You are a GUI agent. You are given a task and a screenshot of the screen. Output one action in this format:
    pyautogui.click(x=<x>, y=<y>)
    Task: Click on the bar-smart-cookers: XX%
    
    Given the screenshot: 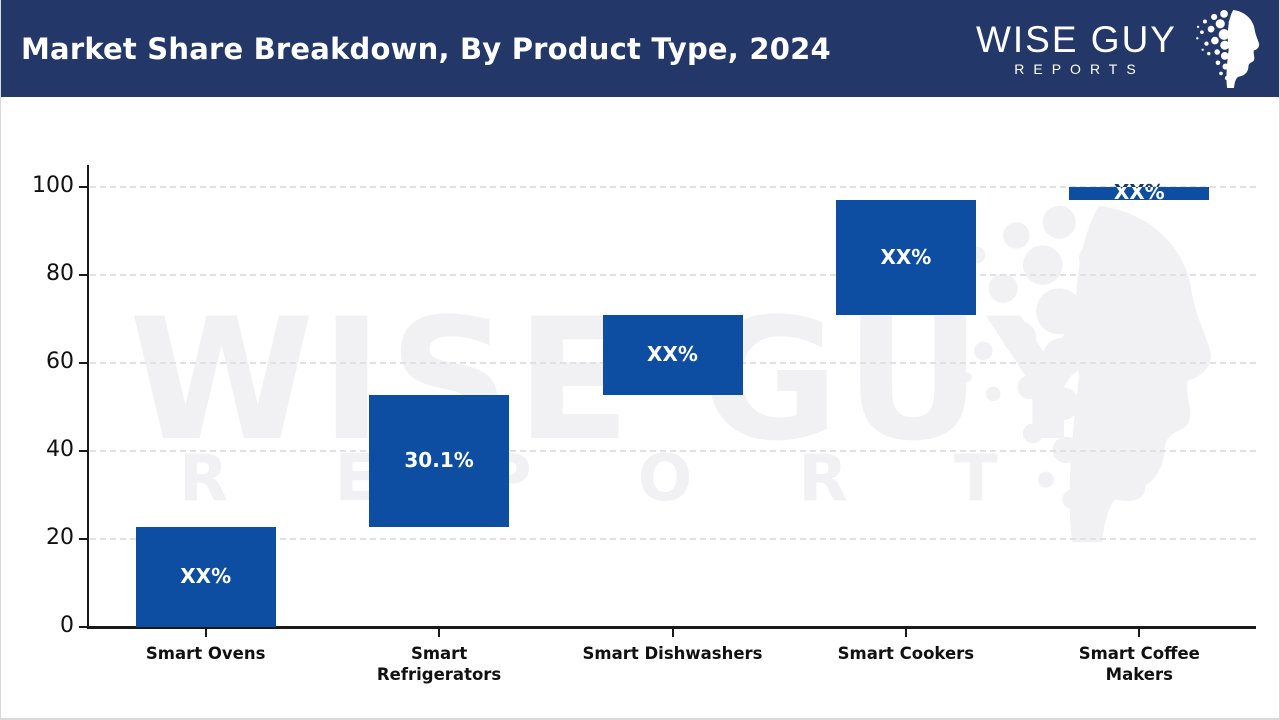 What is the action you would take?
    pyautogui.click(x=905, y=257)
    